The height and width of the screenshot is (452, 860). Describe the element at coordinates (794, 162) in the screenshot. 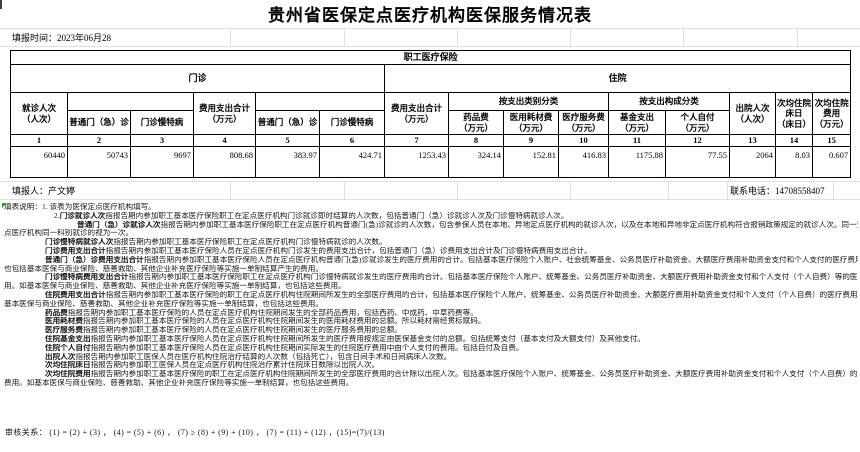

I see `value-avg-bed-days: 8.03` at that location.